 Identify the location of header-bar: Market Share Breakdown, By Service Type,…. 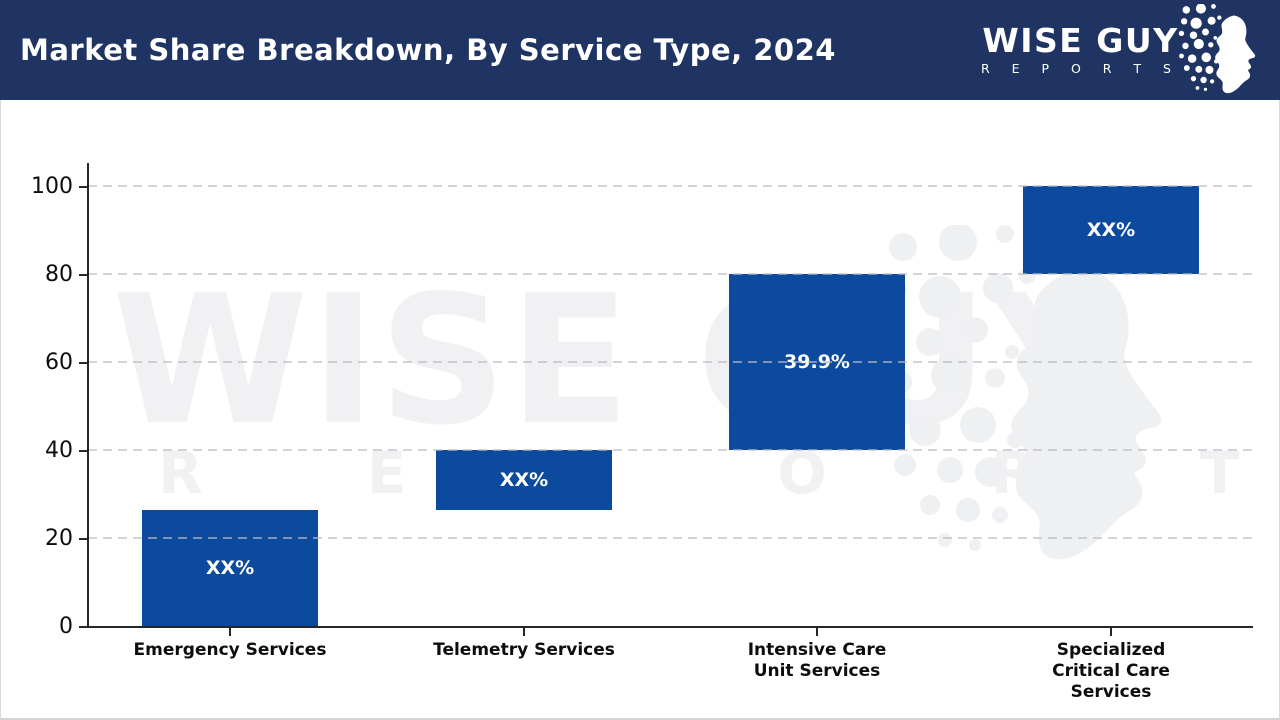
(640, 50).